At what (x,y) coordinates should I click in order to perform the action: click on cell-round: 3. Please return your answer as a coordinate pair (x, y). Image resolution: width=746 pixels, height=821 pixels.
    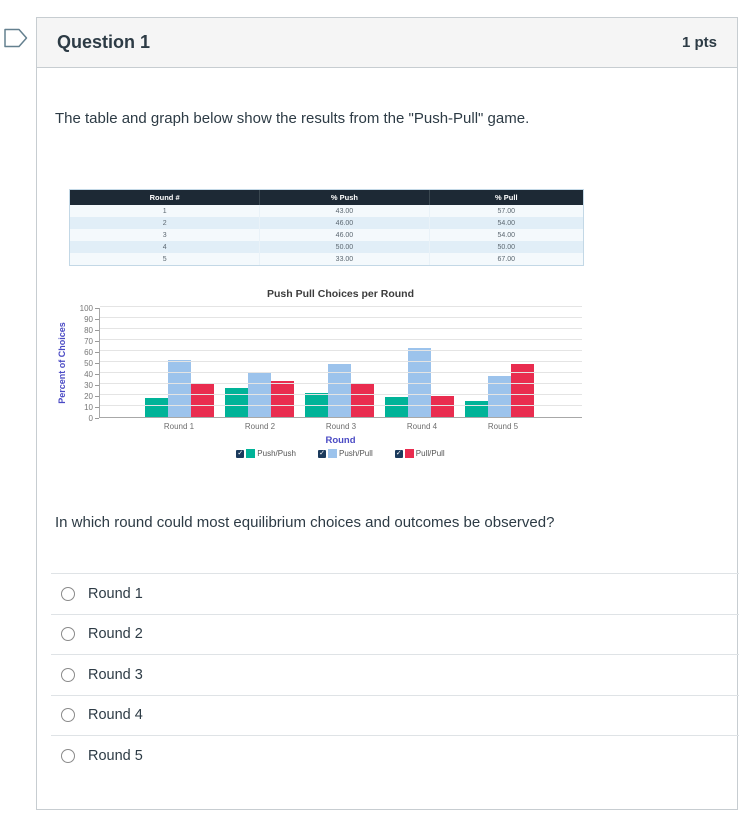
    Looking at the image, I should click on (165, 235).